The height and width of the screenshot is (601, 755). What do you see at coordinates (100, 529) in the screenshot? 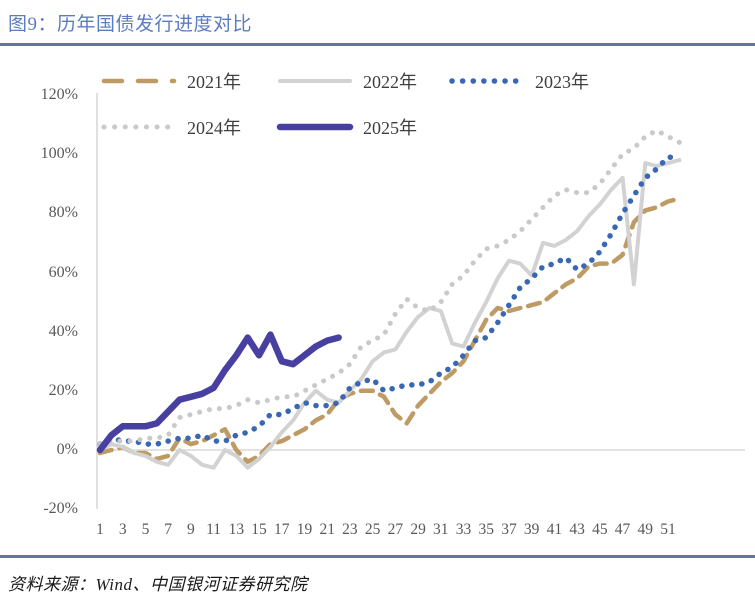
I see `x-tick-label-1: 1` at bounding box center [100, 529].